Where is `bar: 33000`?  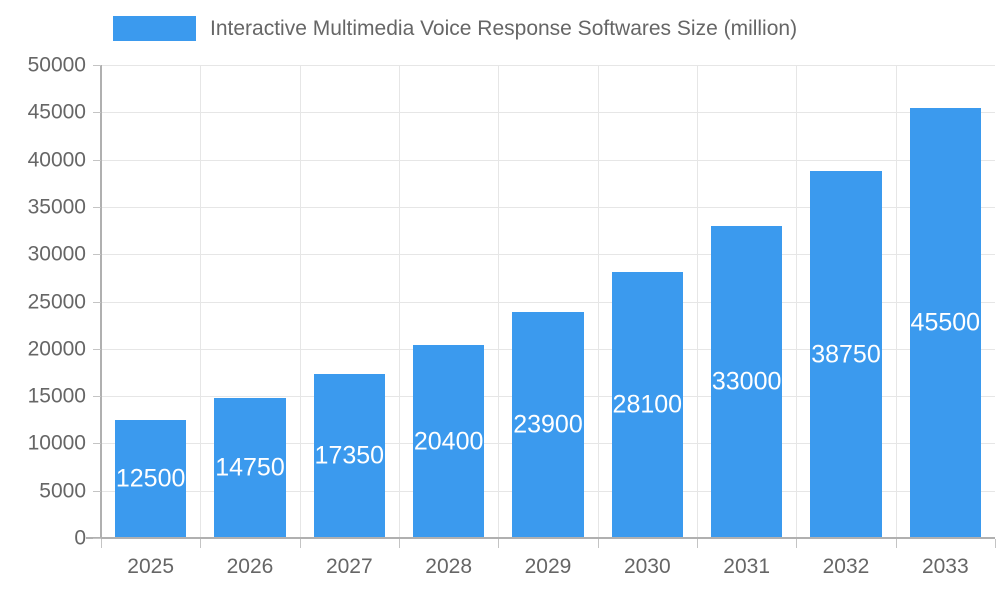 bar: 33000 is located at coordinates (747, 381).